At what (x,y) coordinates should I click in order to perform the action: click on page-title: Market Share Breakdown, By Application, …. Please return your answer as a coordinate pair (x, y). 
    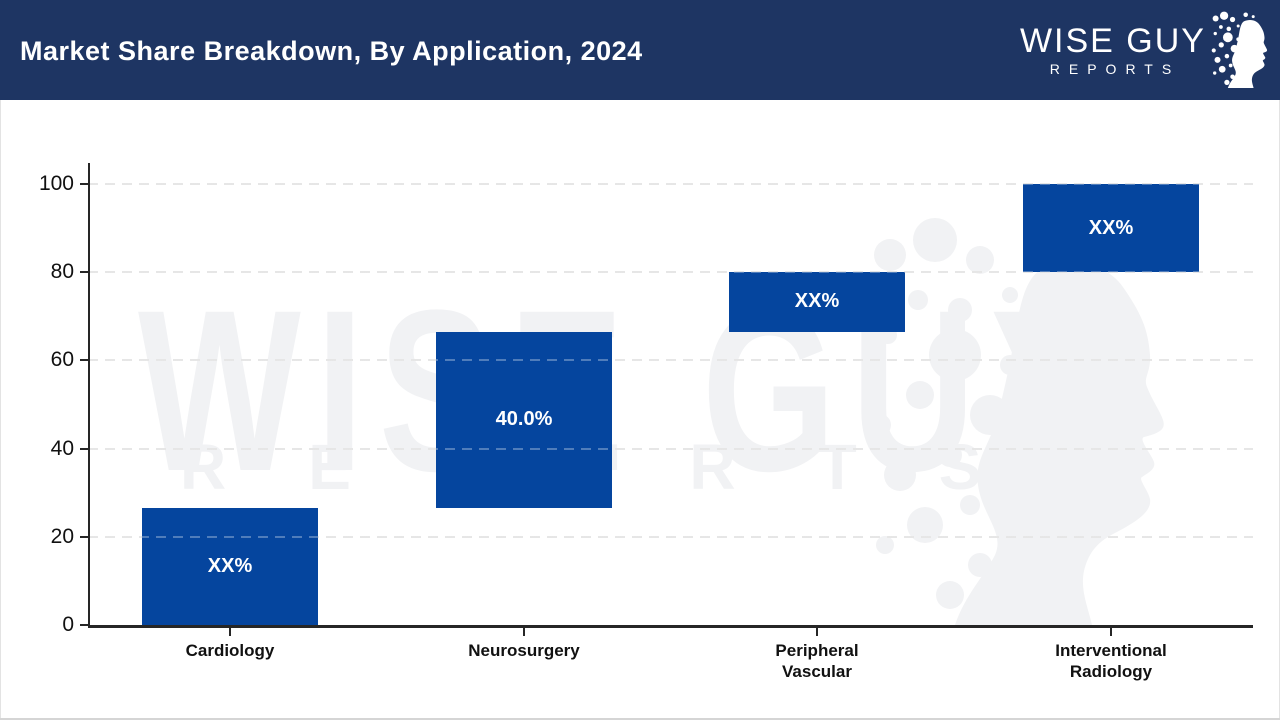
    Looking at the image, I should click on (331, 51).